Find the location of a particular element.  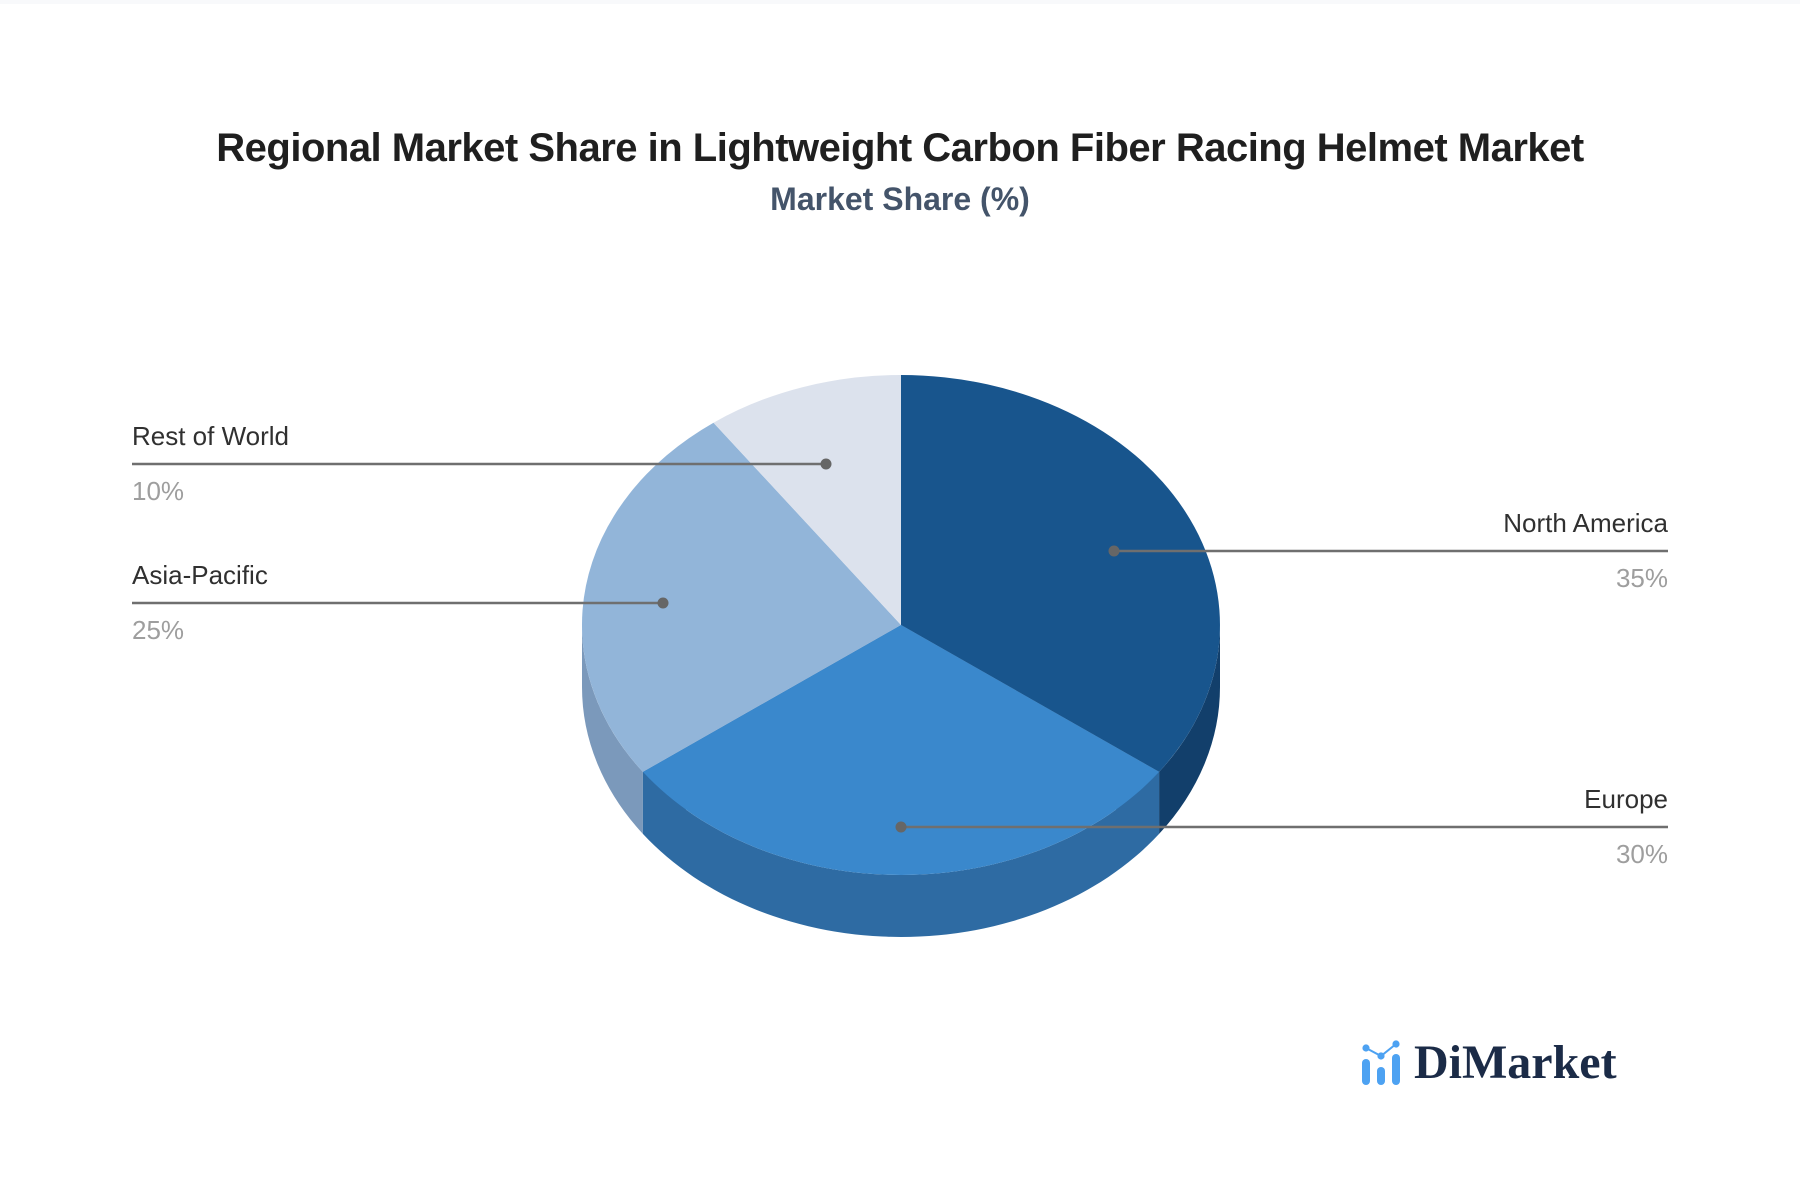

callout-europe: Europe 30% is located at coordinates (1388, 826).